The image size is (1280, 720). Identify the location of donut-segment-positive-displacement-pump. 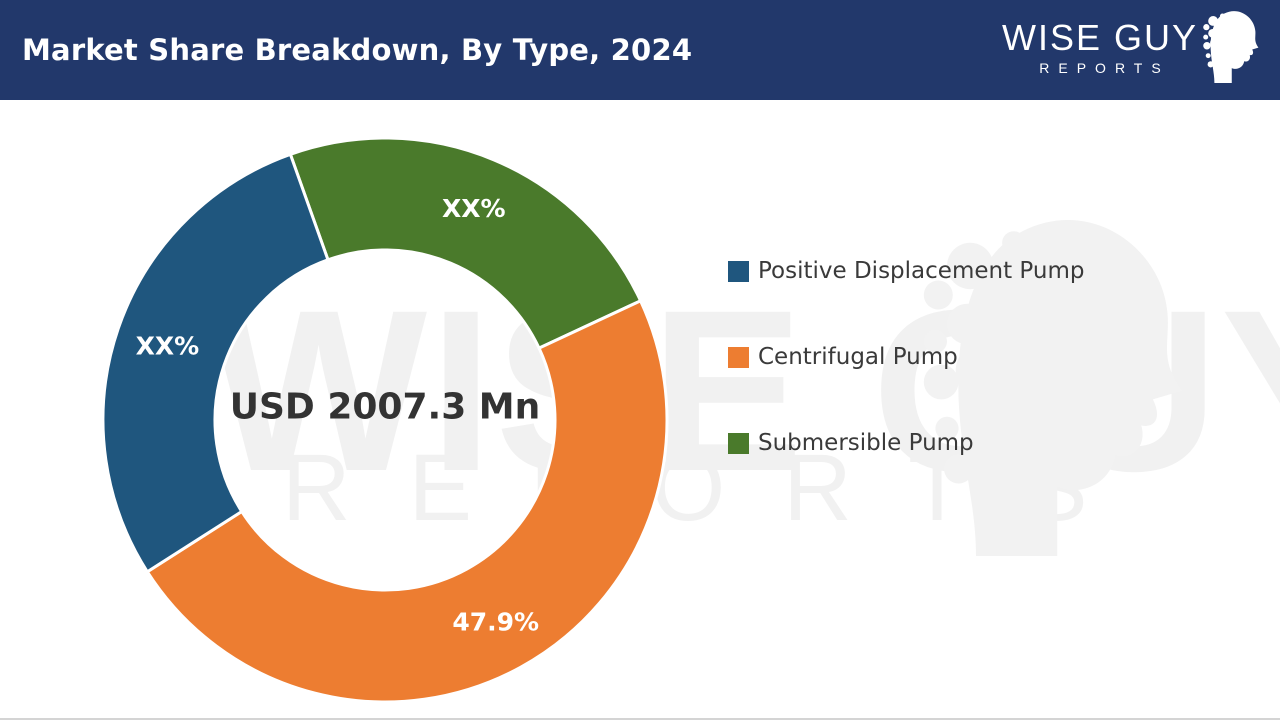
(215, 363).